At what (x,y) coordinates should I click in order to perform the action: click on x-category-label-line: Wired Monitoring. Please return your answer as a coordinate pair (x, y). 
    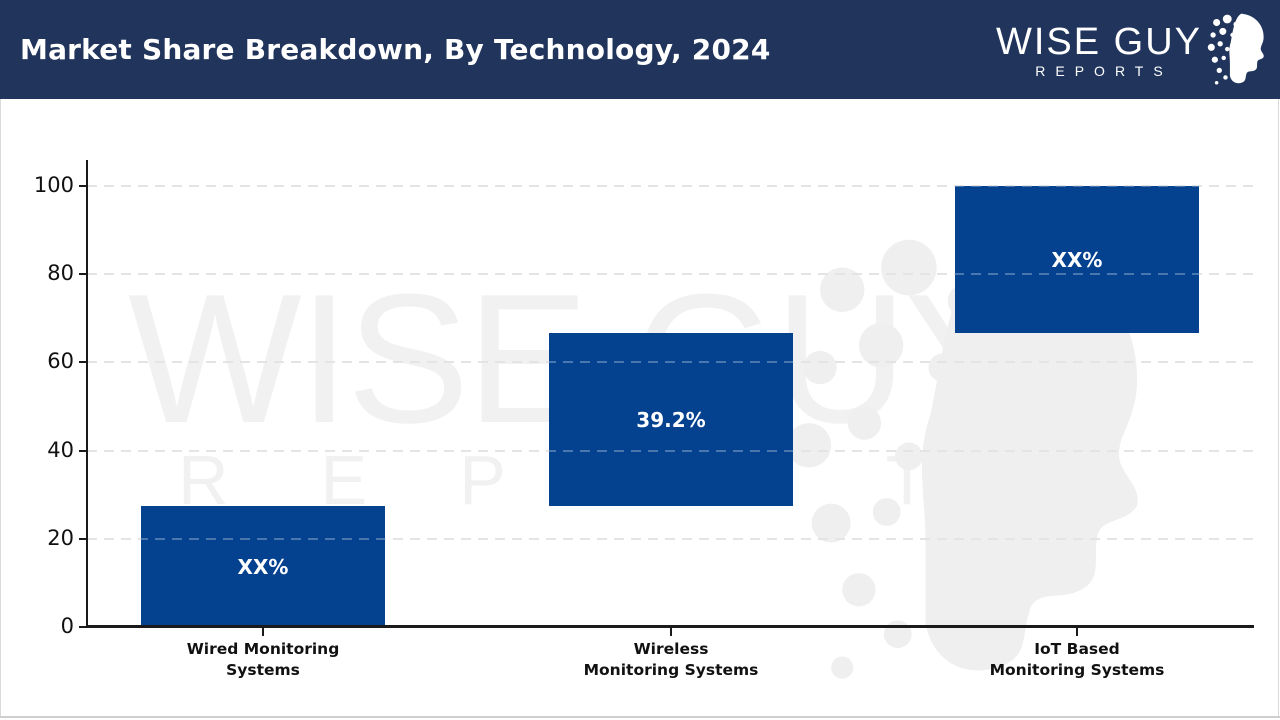
    Looking at the image, I should click on (263, 649).